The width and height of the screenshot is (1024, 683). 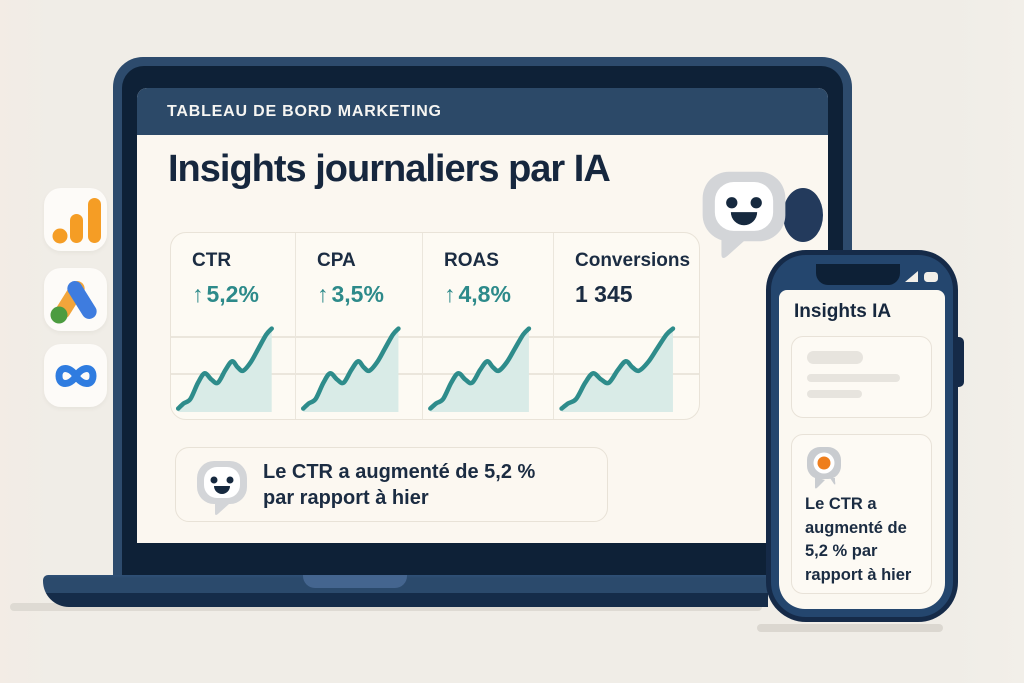 What do you see at coordinates (399, 471) in the screenshot?
I see `insight-line: Le CTR a augmenté de 5,2 %` at bounding box center [399, 471].